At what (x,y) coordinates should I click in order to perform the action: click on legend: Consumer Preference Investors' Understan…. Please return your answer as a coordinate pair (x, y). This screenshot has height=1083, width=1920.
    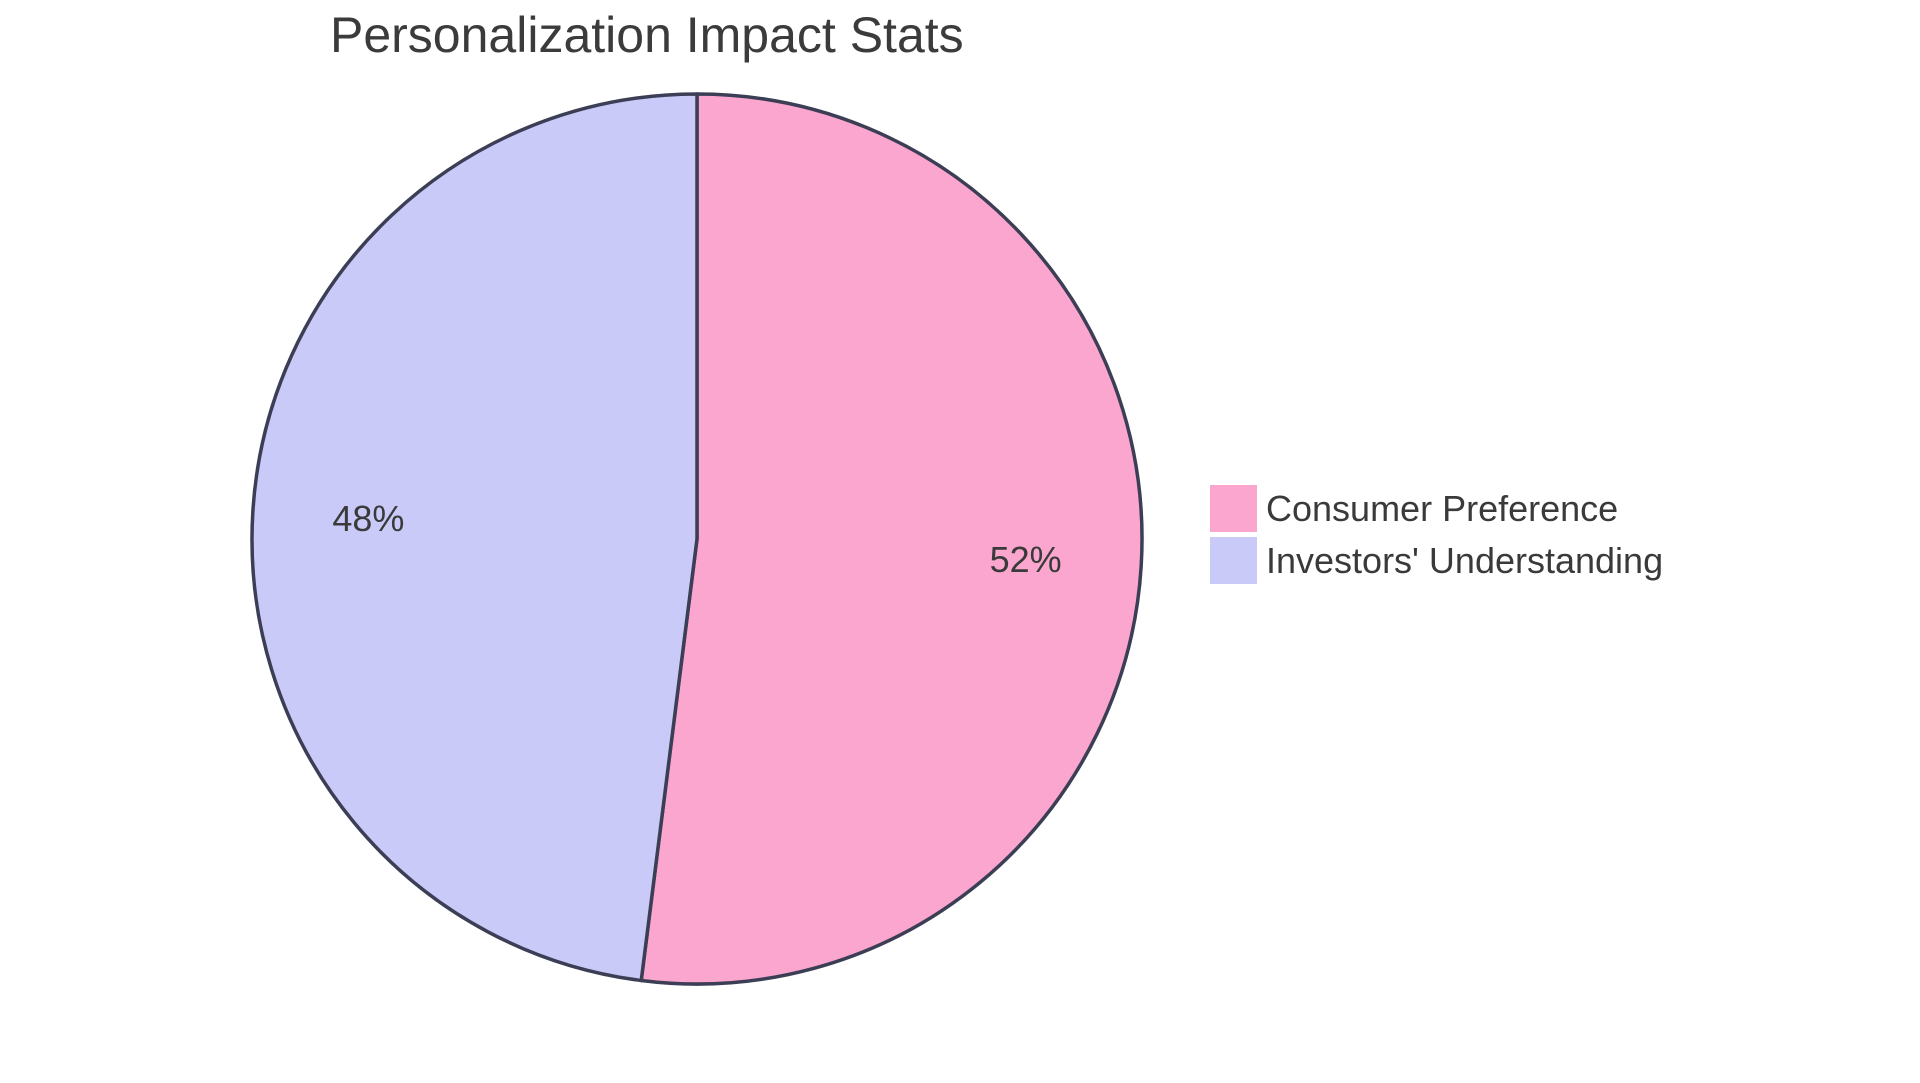
    Looking at the image, I should click on (1436, 534).